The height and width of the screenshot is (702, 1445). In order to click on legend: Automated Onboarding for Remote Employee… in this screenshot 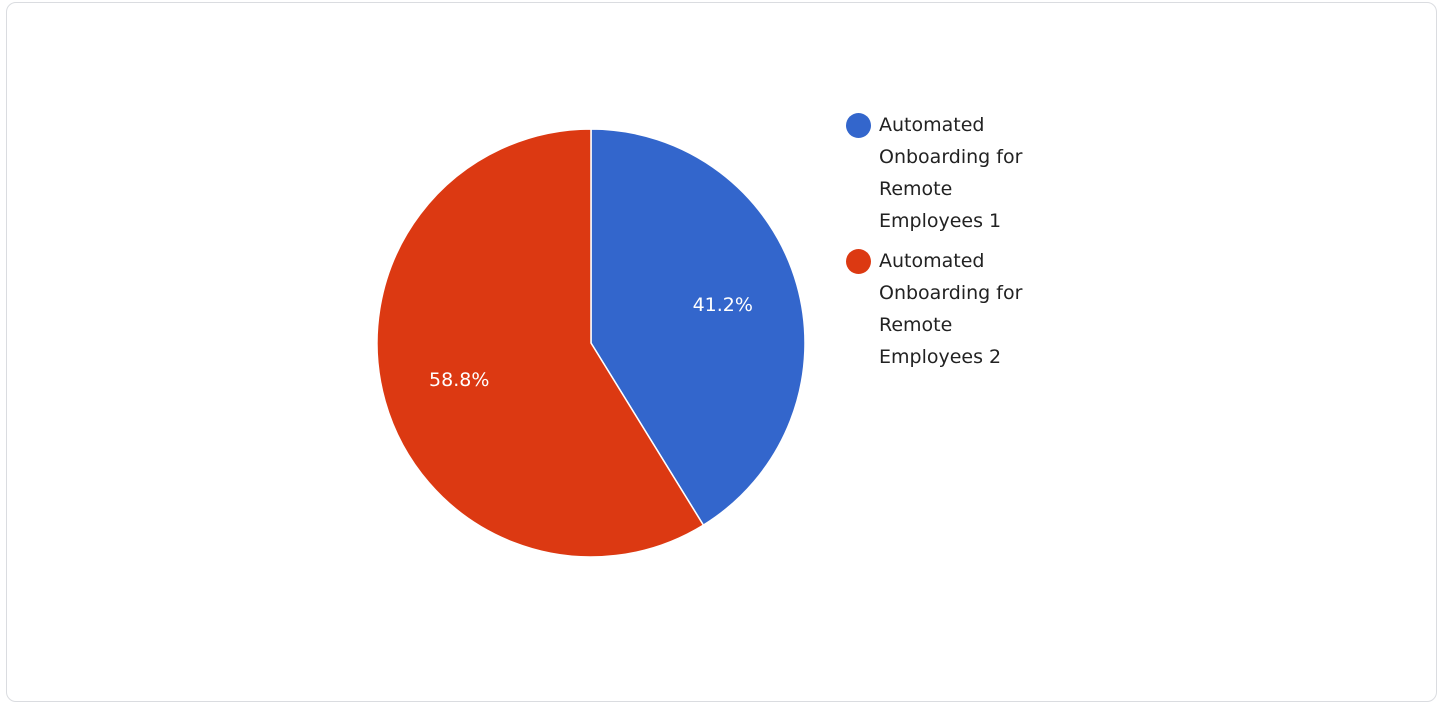, I will do `click(966, 245)`.